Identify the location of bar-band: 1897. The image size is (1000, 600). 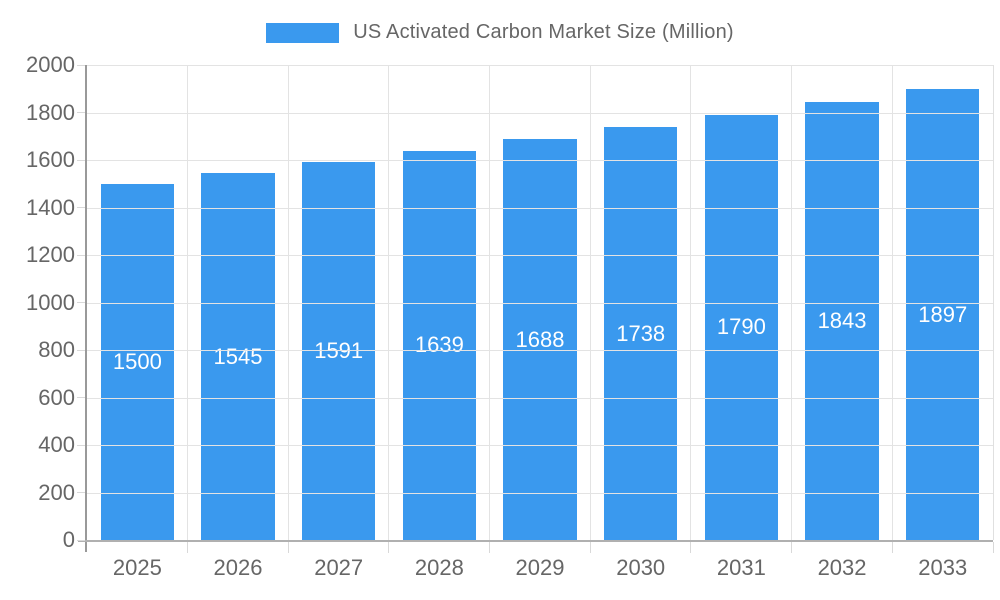
(942, 302).